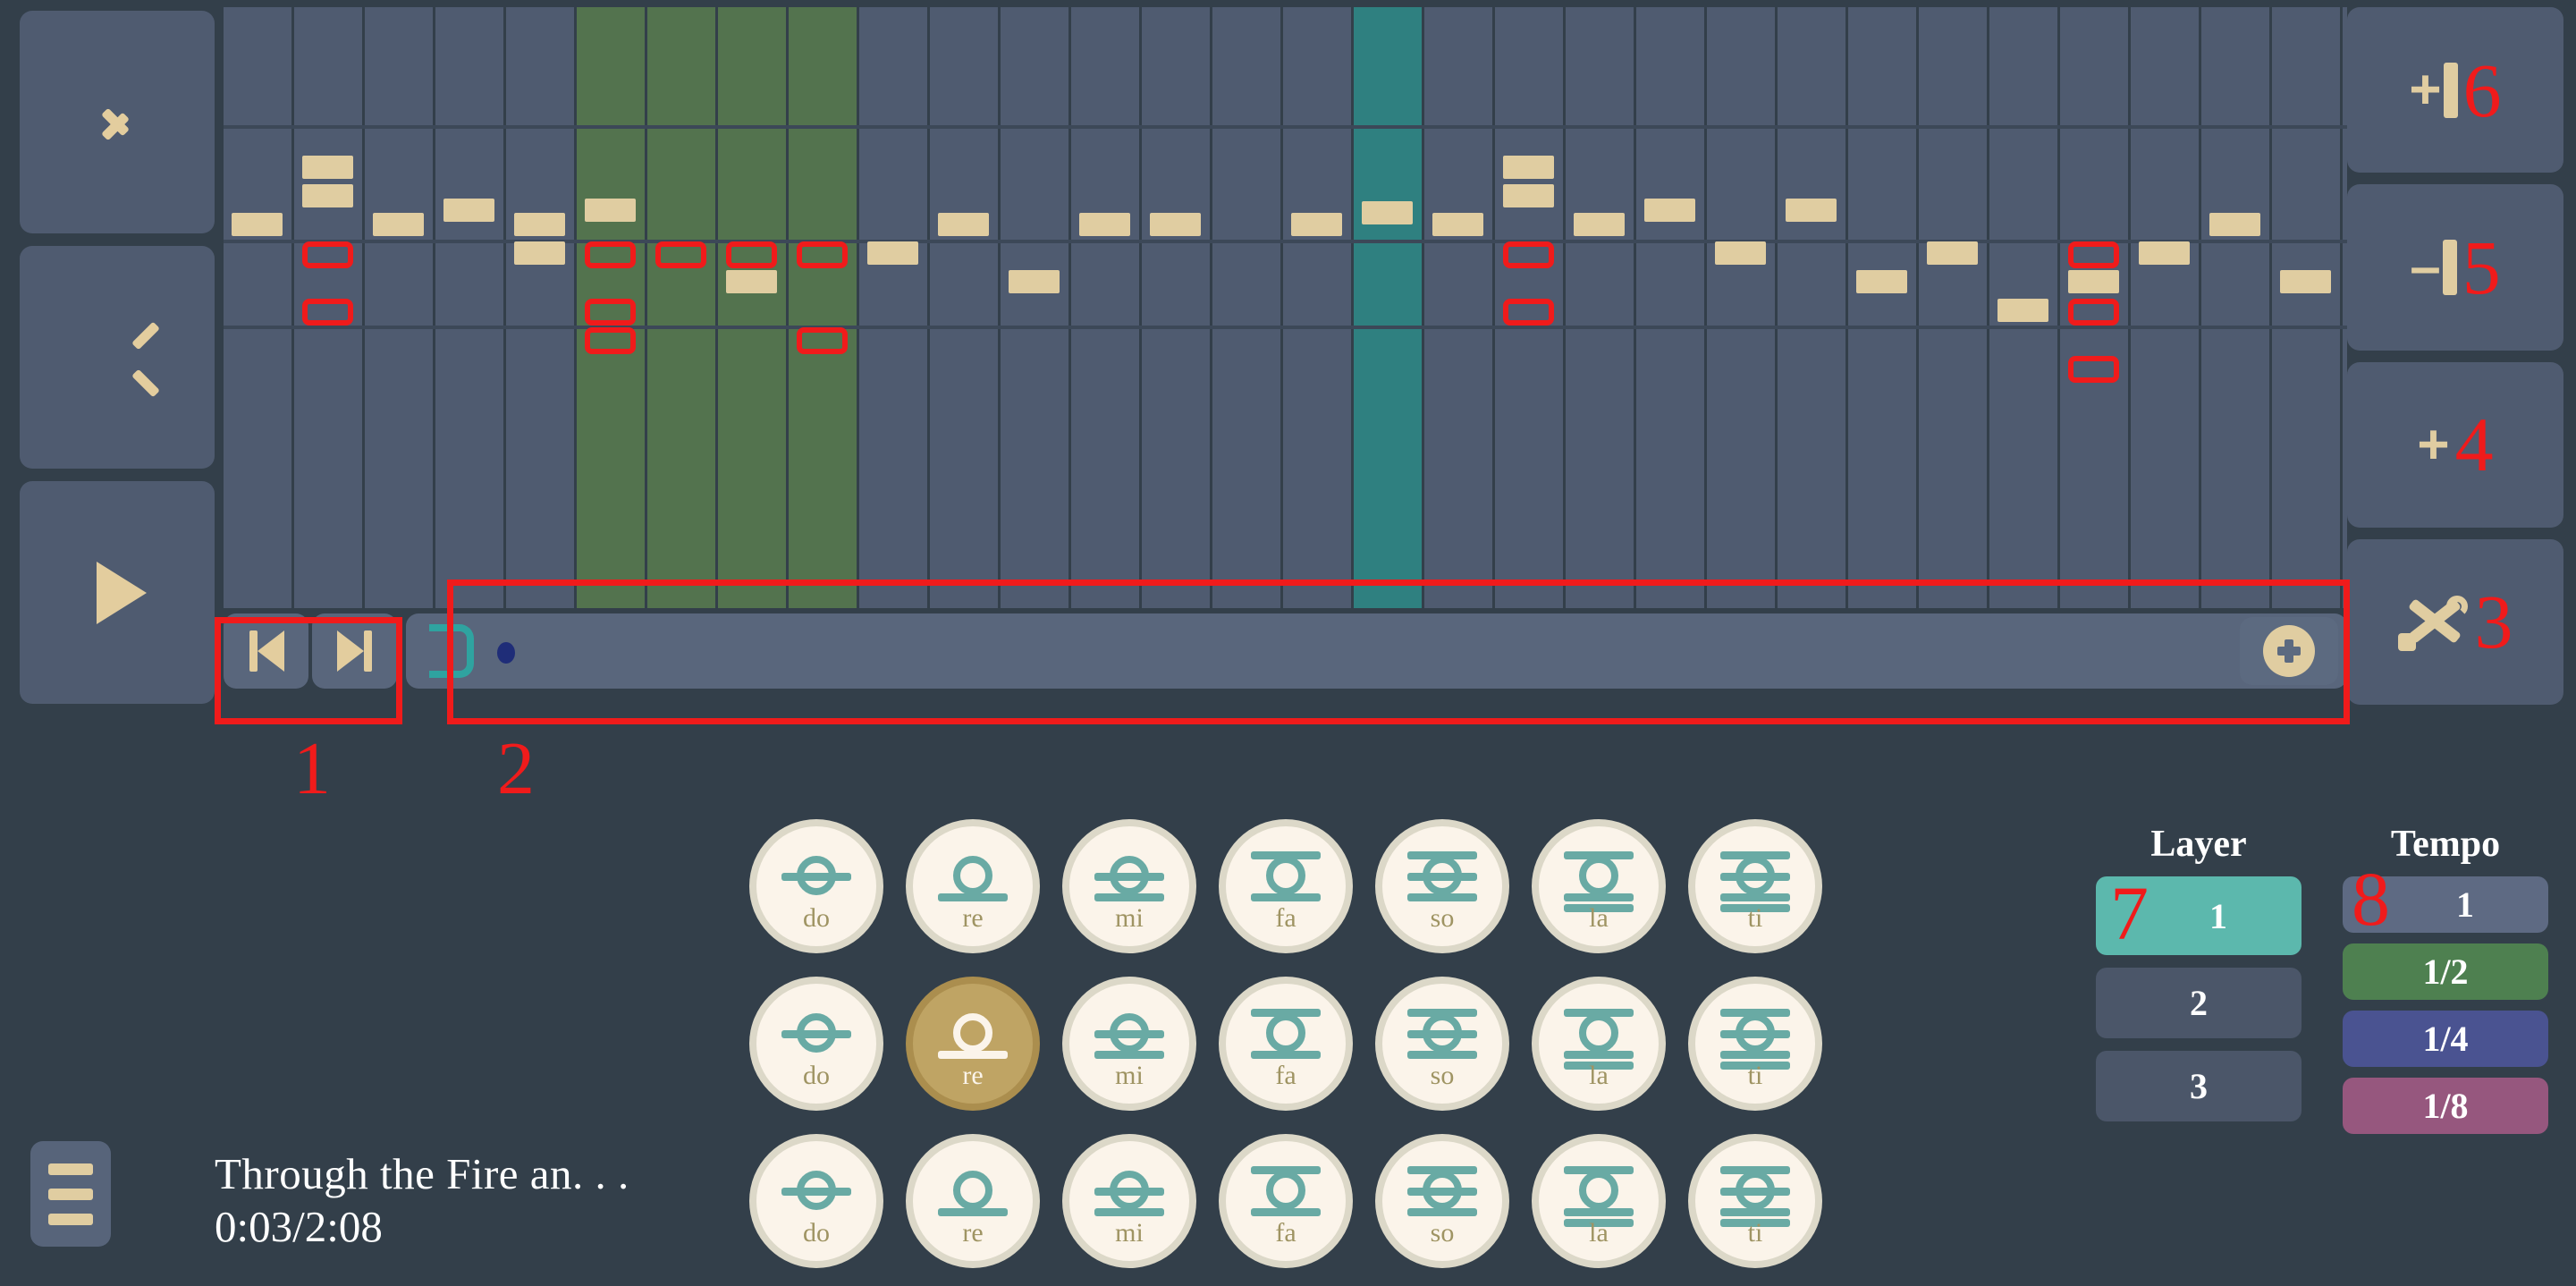 The width and height of the screenshot is (2576, 1286). Describe the element at coordinates (266, 651) in the screenshot. I see `prev-track-button` at that location.